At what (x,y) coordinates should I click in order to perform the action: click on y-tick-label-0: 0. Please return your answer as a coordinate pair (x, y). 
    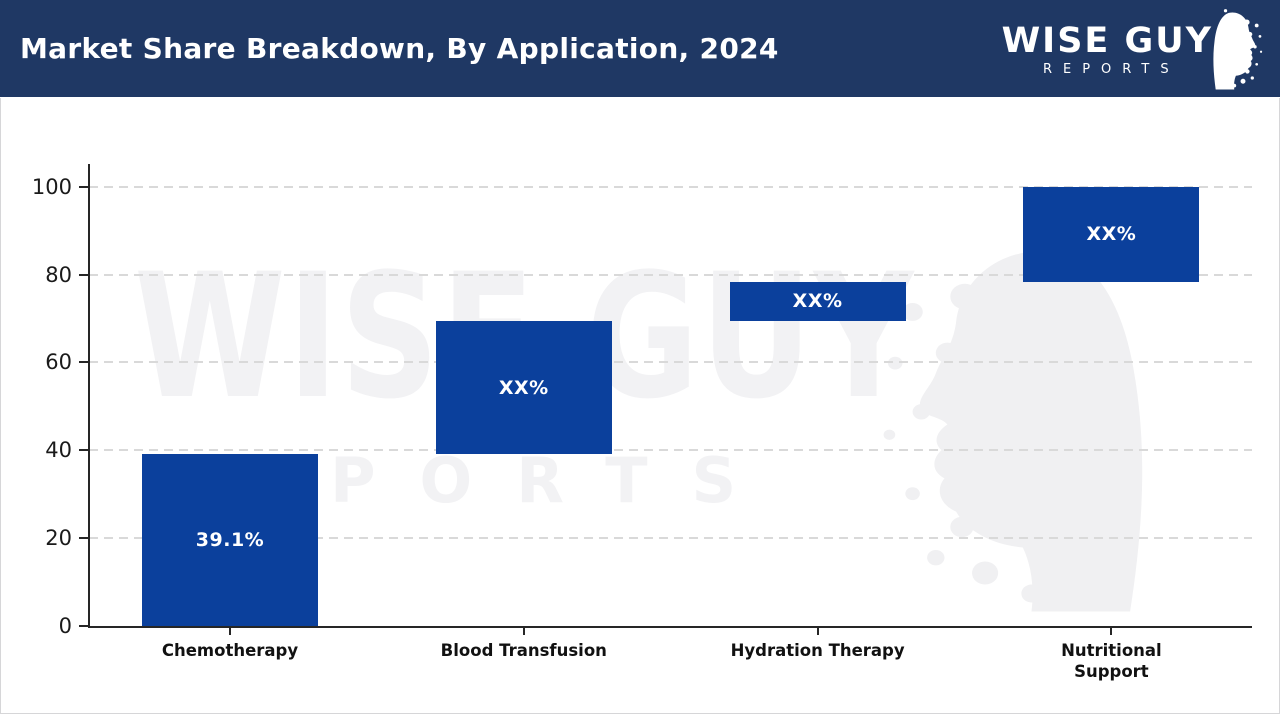
    Looking at the image, I should click on (65, 626).